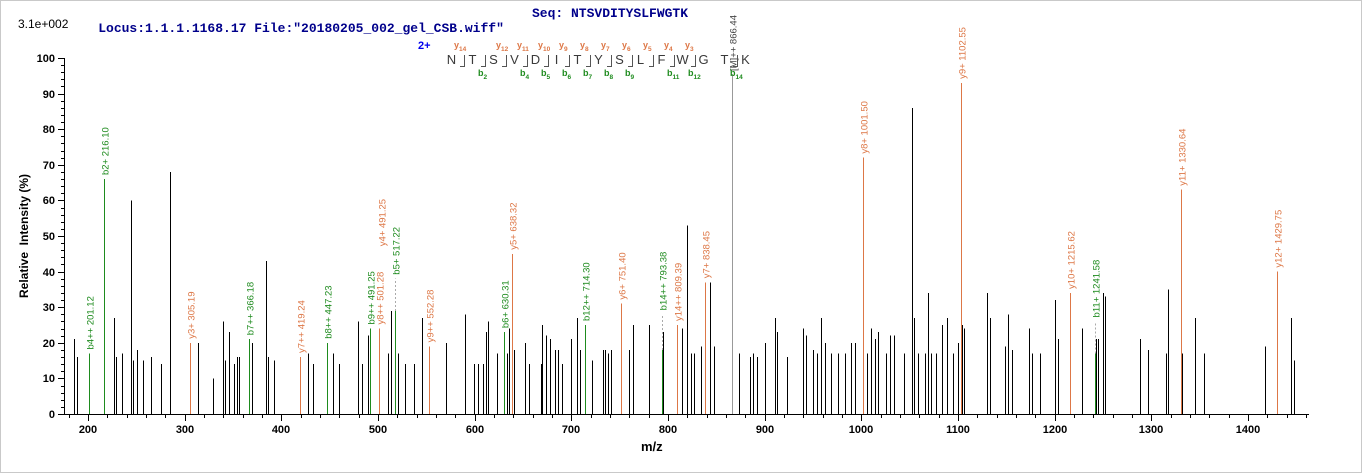 This screenshot has width=1362, height=473. Describe the element at coordinates (514, 226) in the screenshot. I see `y-ion-peak-label: y5+ 638.32` at that location.